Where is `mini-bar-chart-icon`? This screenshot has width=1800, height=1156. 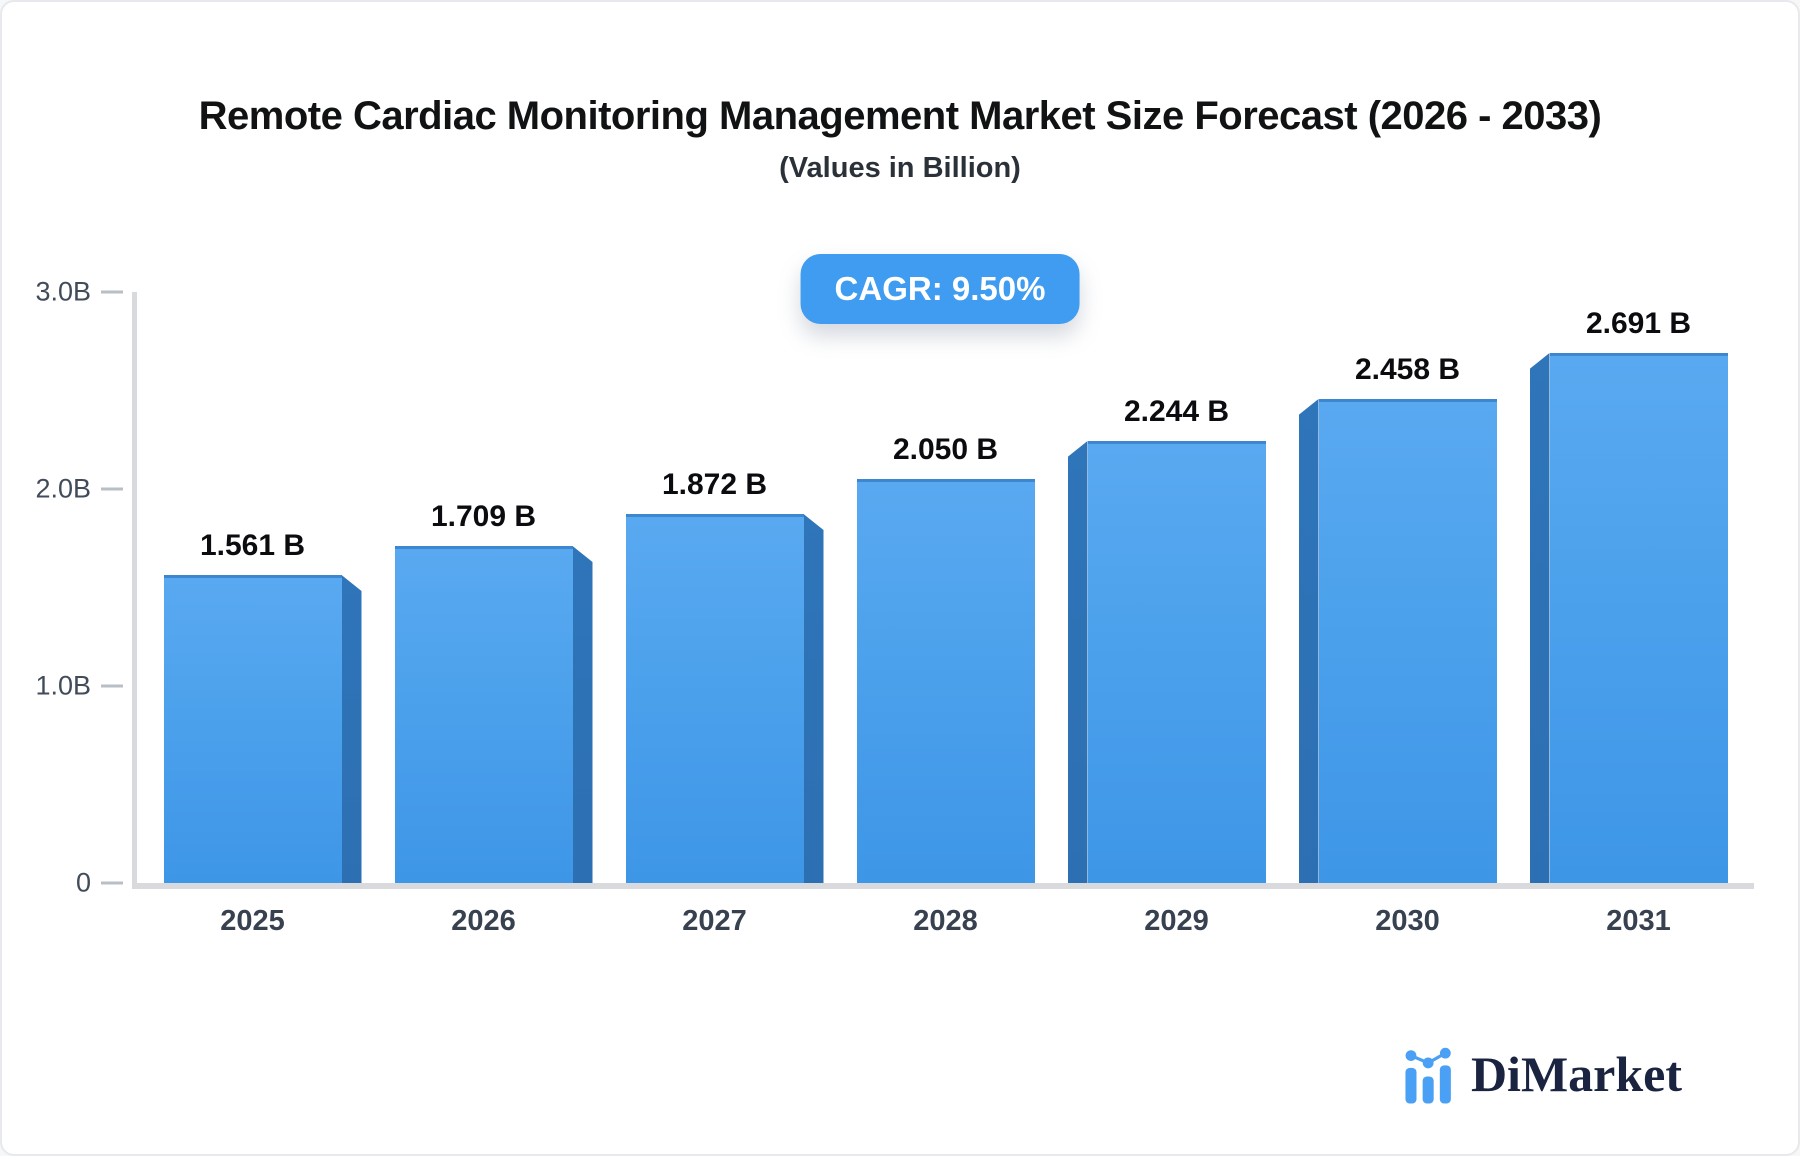 mini-bar-chart-icon is located at coordinates (1430, 1074).